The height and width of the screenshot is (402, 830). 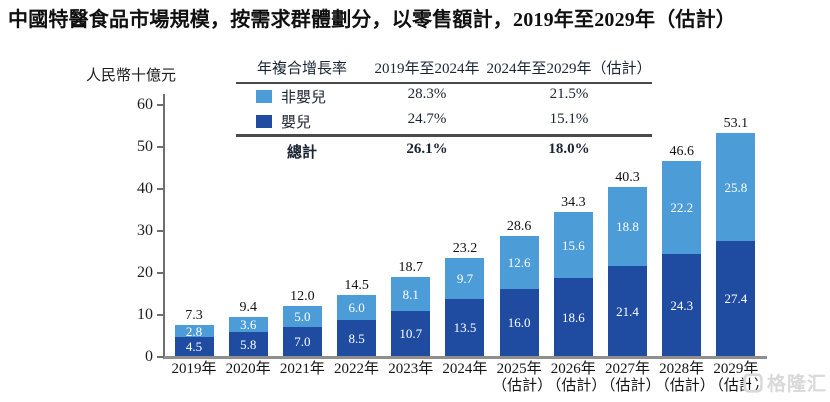 I want to click on gelonghui-logo-icon, so click(x=753, y=382).